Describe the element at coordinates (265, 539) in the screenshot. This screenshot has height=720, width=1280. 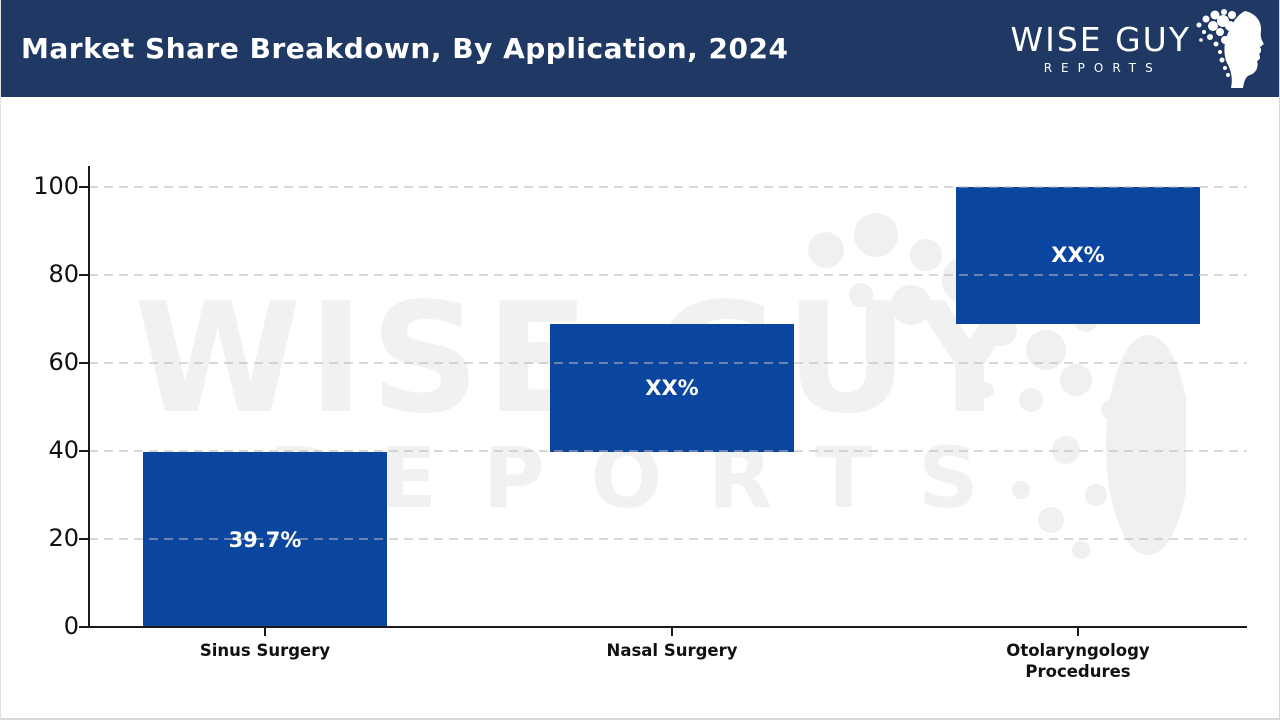
I see `bar-value-label: 39.7%` at that location.